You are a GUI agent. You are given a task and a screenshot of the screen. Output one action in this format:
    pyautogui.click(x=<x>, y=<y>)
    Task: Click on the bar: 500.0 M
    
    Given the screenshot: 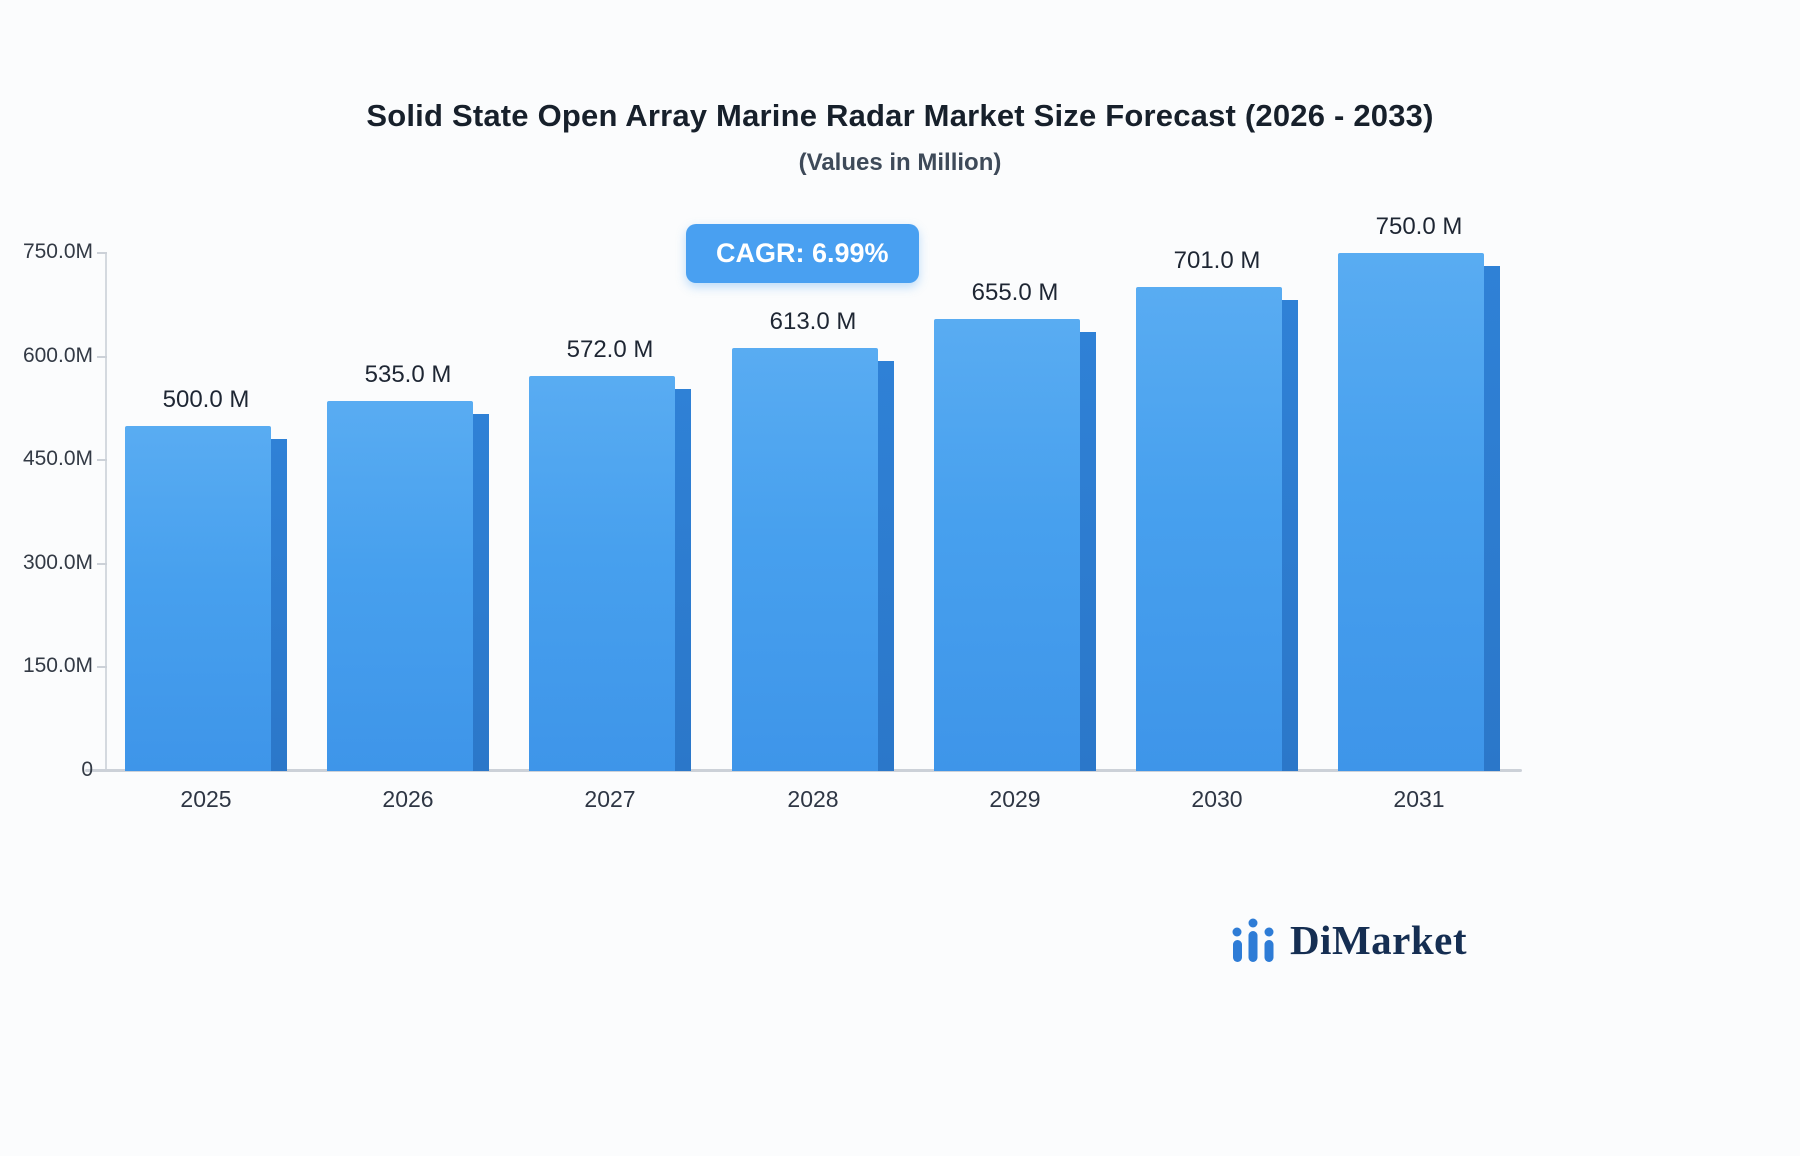 What is the action you would take?
    pyautogui.click(x=206, y=578)
    